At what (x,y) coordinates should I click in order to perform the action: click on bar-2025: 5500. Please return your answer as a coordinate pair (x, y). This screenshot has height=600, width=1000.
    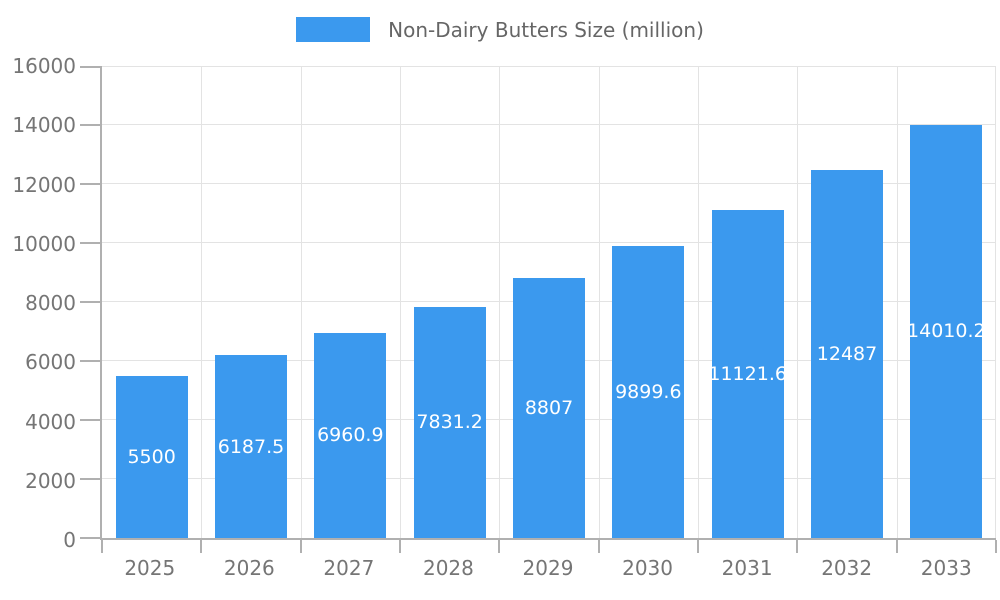
    Looking at the image, I should click on (151, 456).